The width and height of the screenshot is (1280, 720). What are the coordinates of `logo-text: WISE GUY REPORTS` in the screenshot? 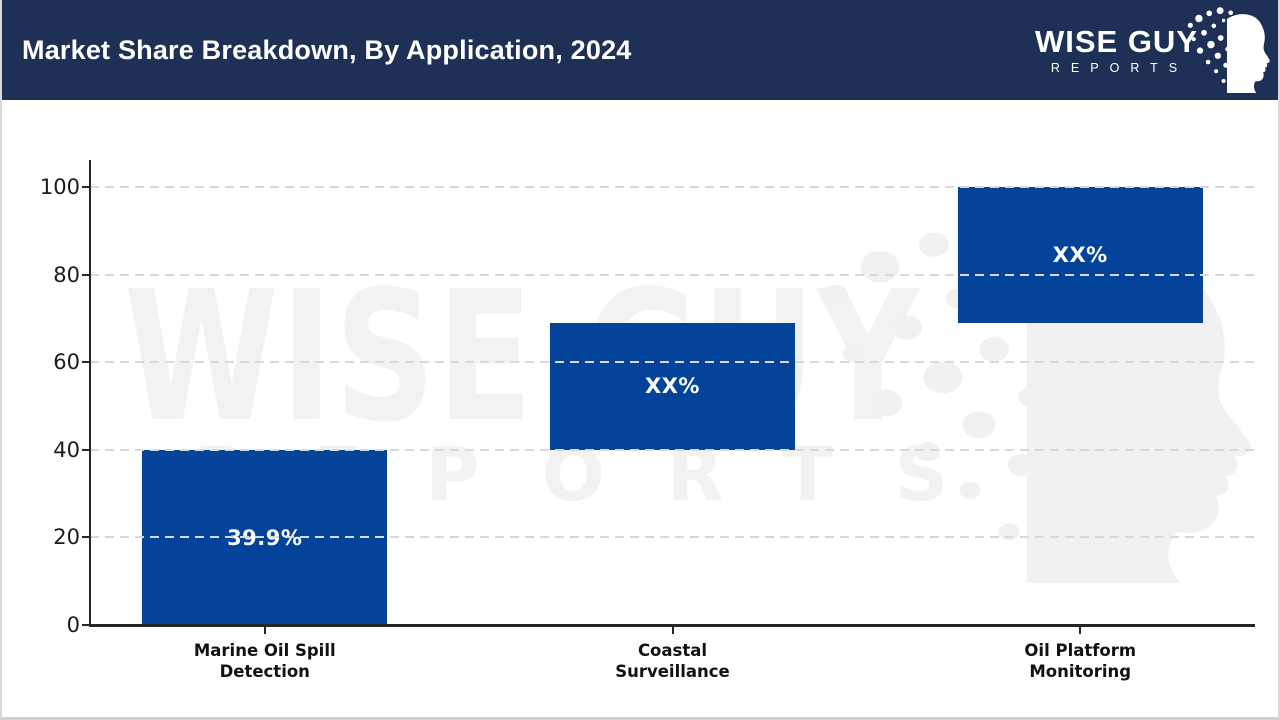 It's located at (1116, 50).